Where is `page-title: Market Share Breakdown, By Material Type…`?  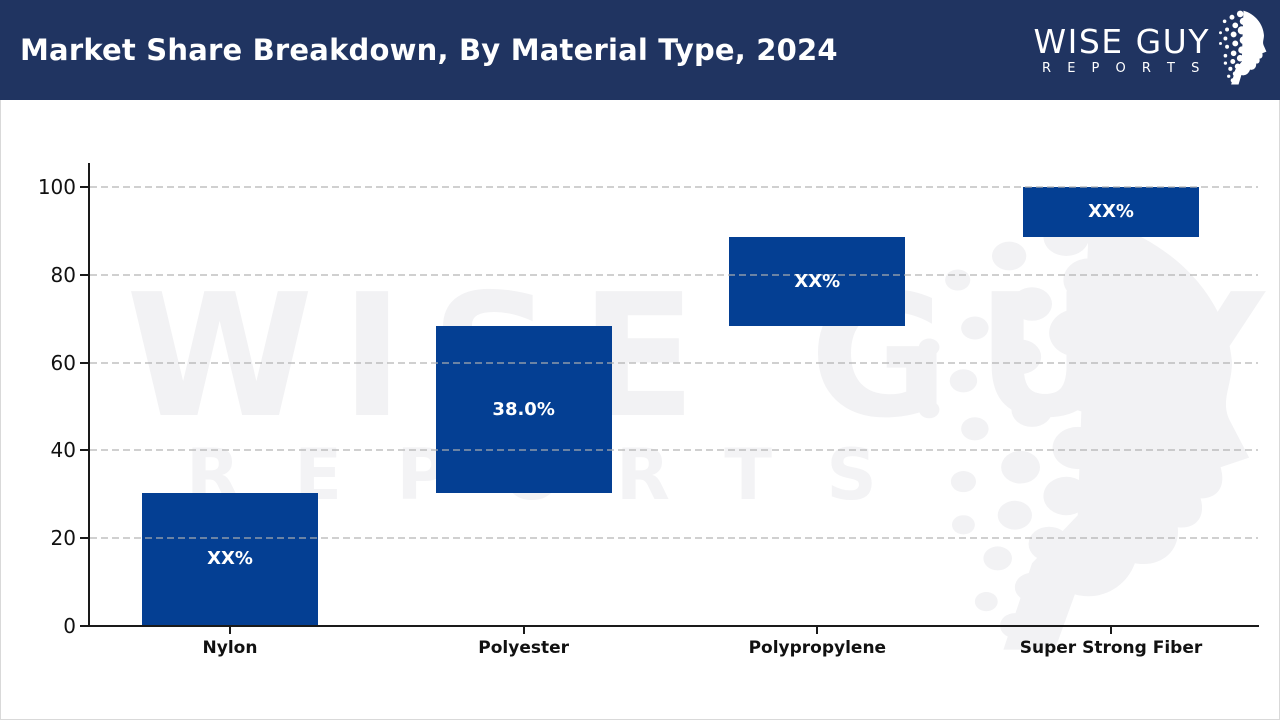 page-title: Market Share Breakdown, By Material Type… is located at coordinates (429, 50).